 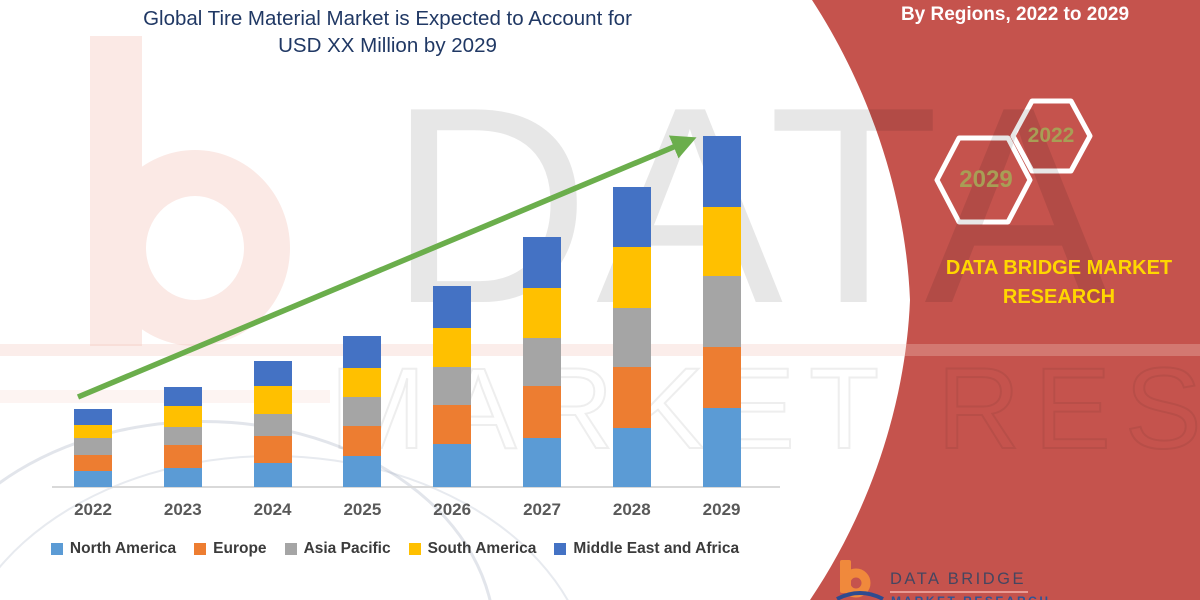 What do you see at coordinates (416, 511) in the screenshot?
I see `x-axis-labels: 2022 2023 2024 2025 2026 2027 2028 2029` at bounding box center [416, 511].